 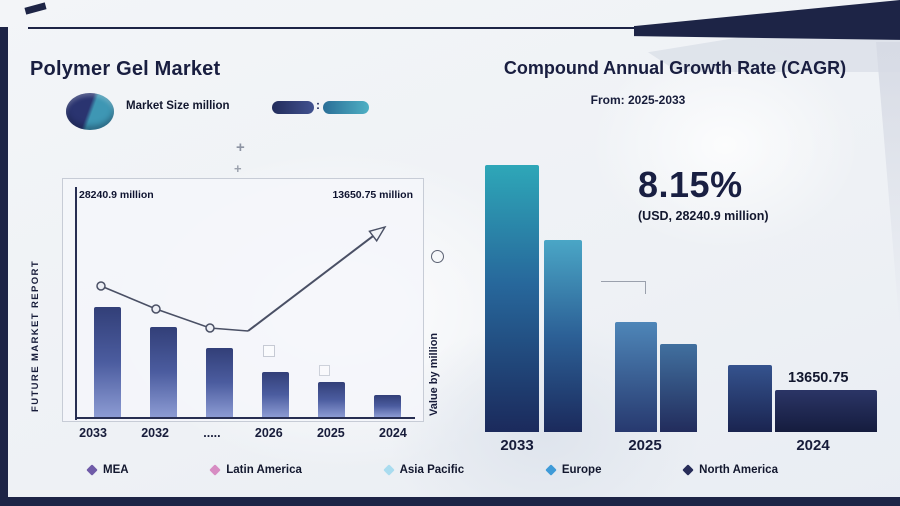 I want to click on top-border-line, so click(x=335, y=28).